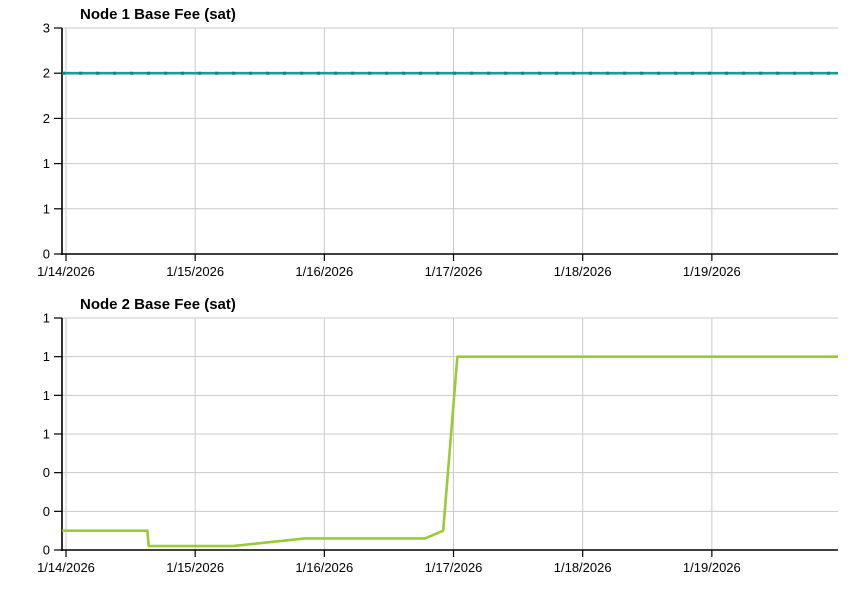 The image size is (860, 600). I want to click on node1-chart-title: Node 1 Base Fee (sat), so click(158, 14).